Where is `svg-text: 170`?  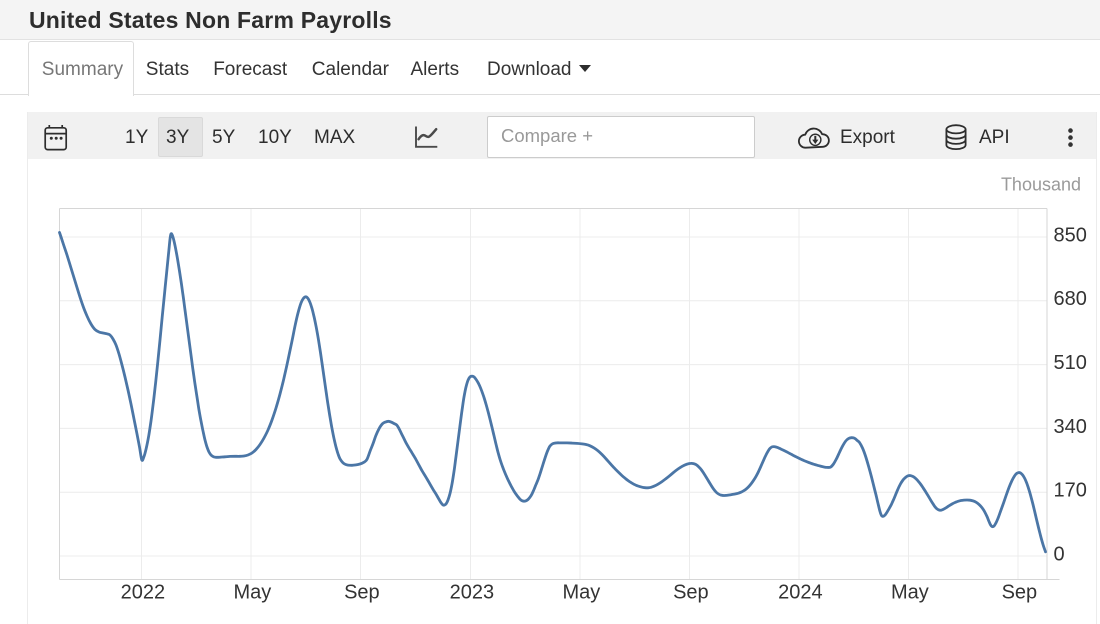 svg-text: 170 is located at coordinates (1070, 491).